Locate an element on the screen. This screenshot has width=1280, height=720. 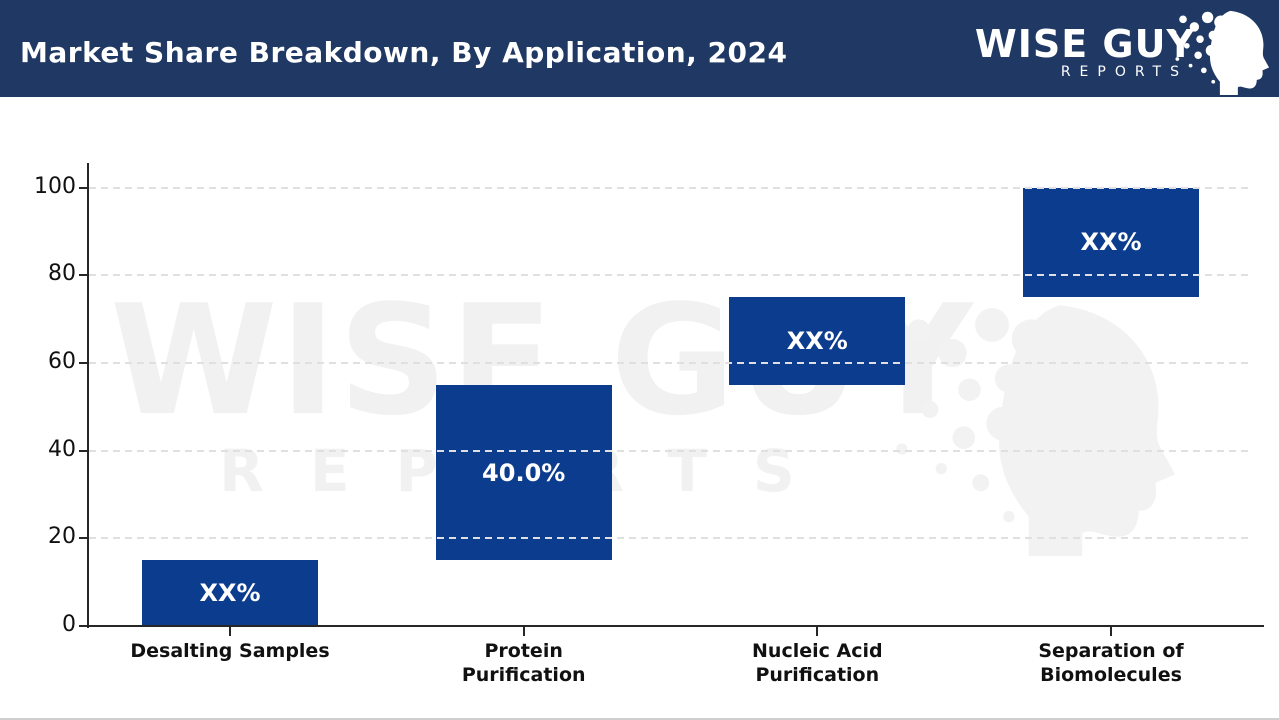
bar-segment: 40.0% is located at coordinates (523, 472).